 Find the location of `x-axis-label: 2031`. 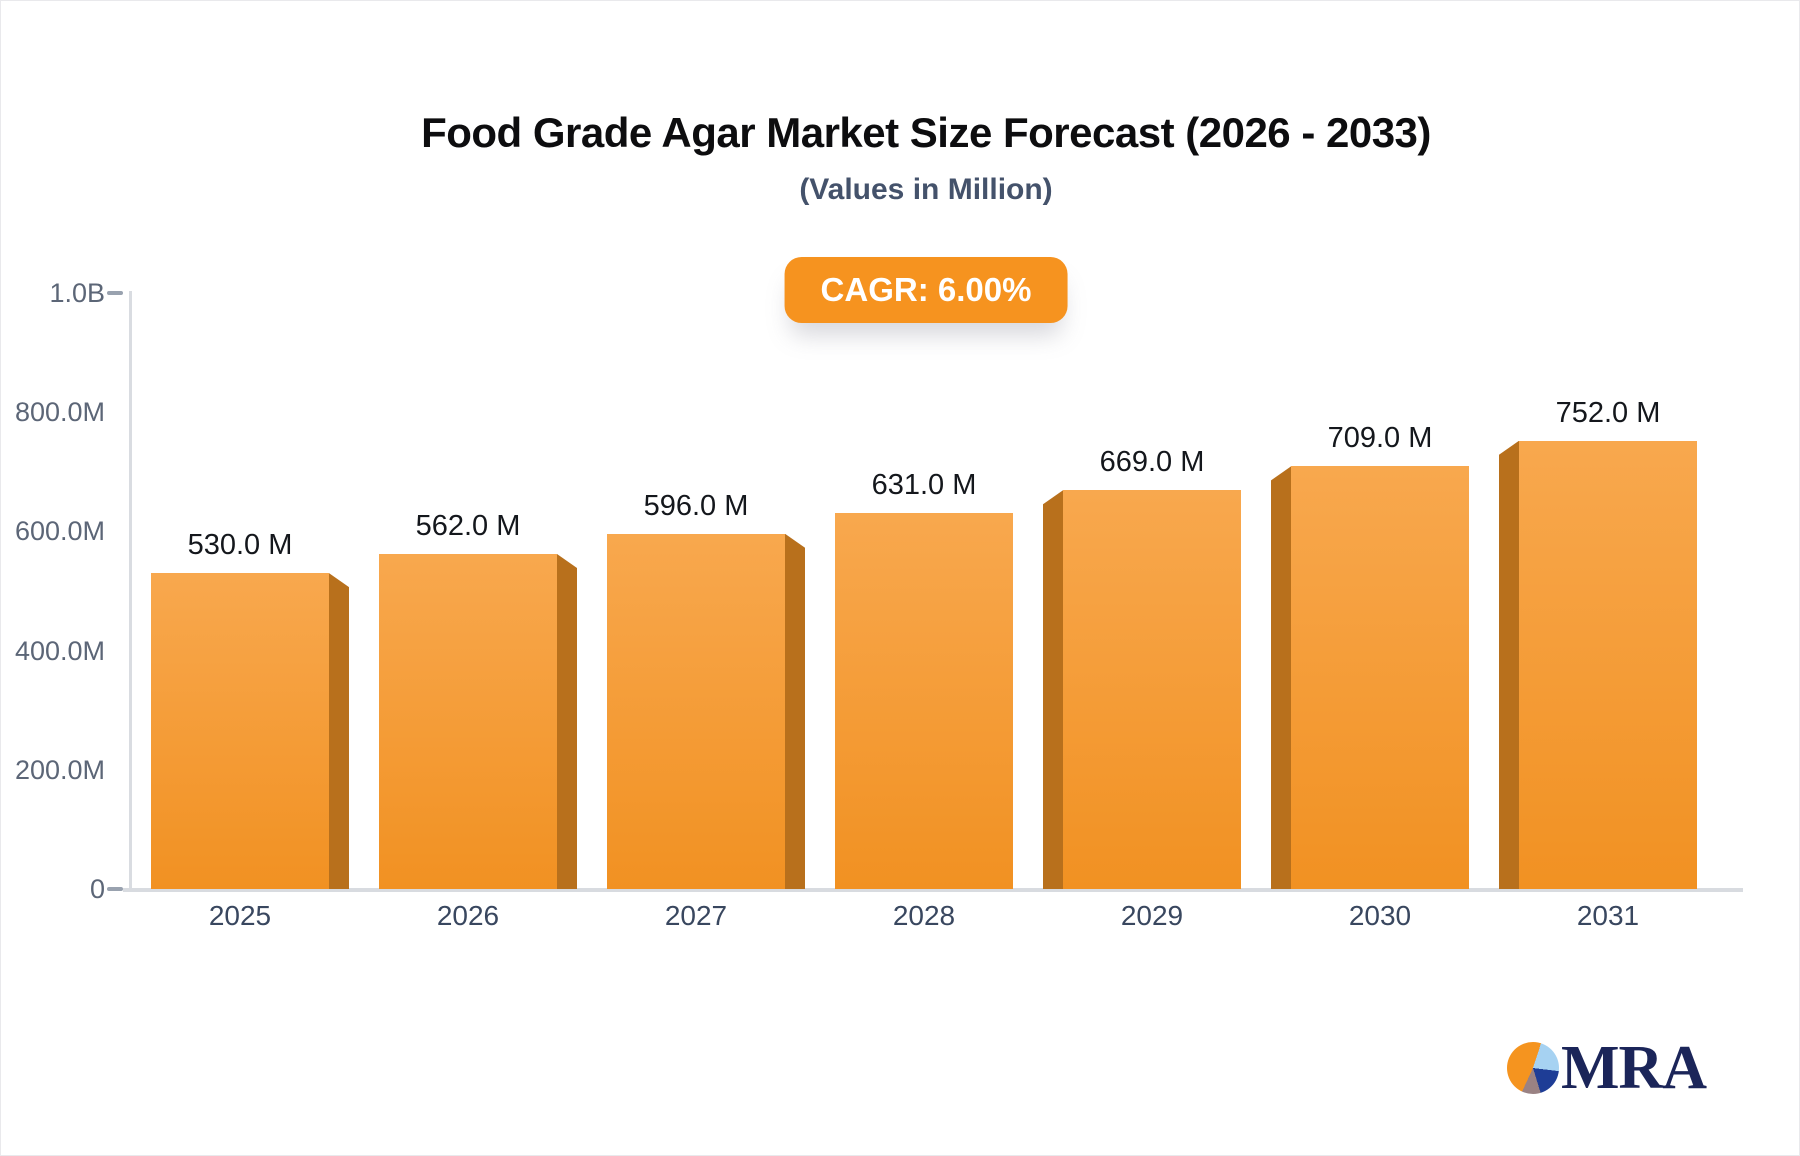

x-axis-label: 2031 is located at coordinates (1608, 915).